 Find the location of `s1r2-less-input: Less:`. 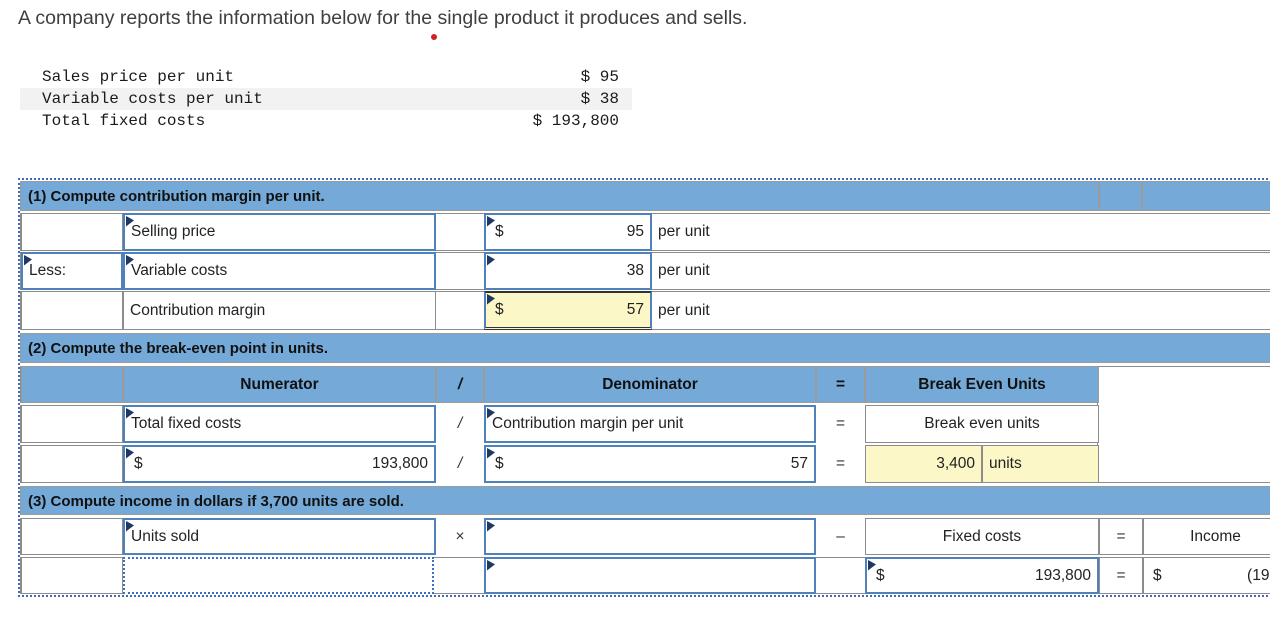

s1r2-less-input: Less: is located at coordinates (72, 271).